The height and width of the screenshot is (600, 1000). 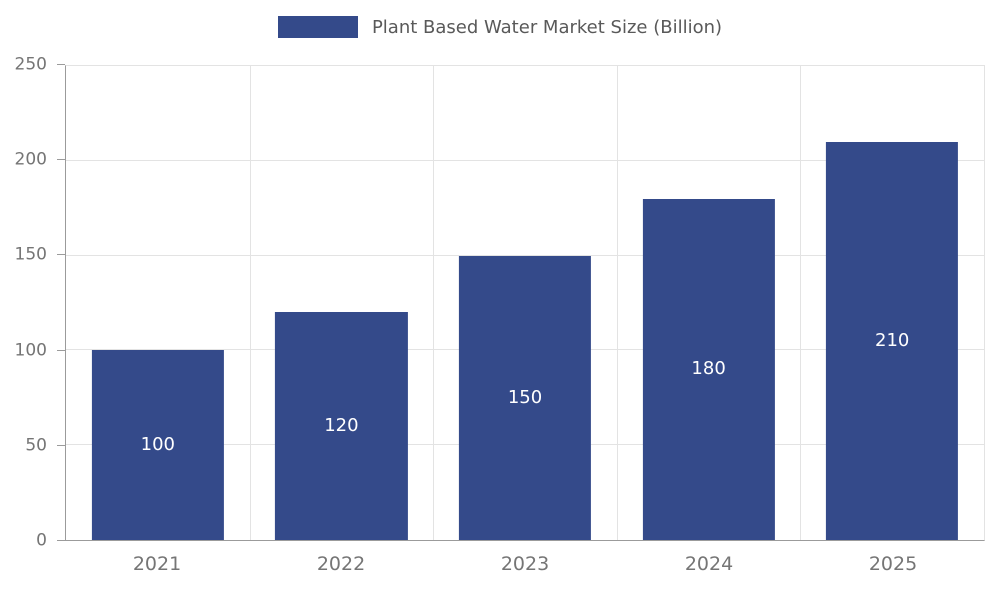 I want to click on bar-value-label: 120, so click(x=341, y=426).